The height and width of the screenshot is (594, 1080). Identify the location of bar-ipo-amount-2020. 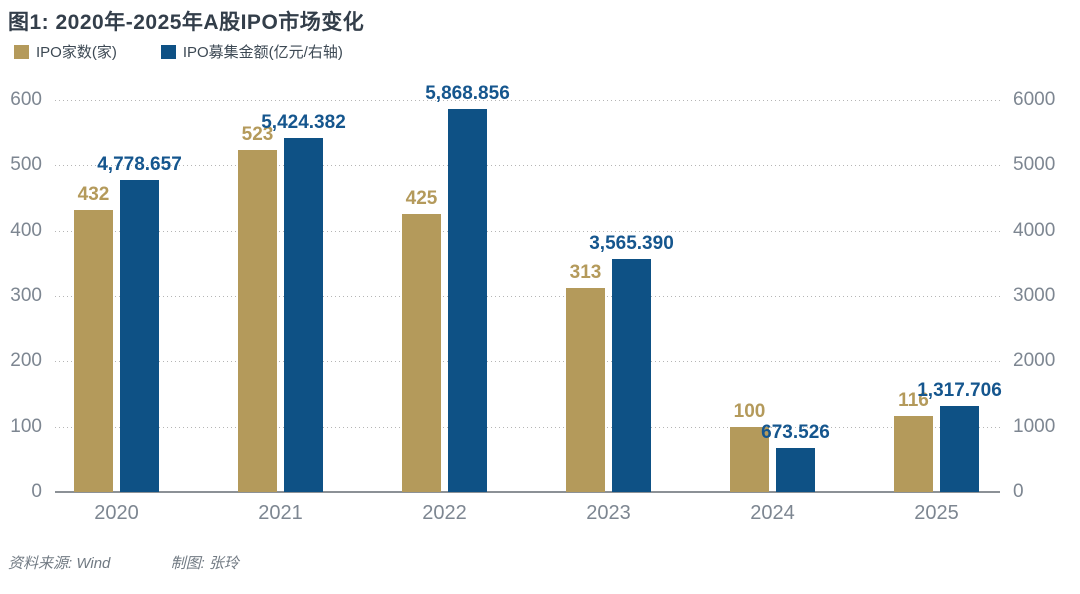
(139, 335).